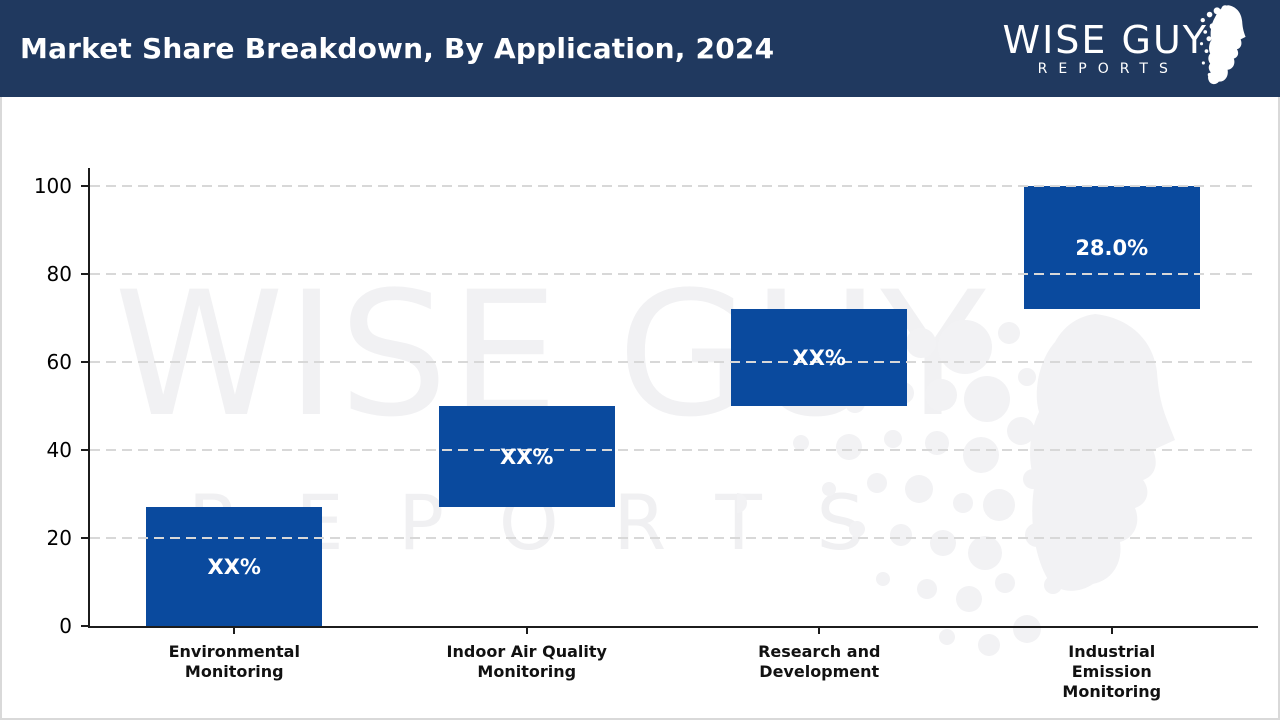 The image size is (1280, 720). What do you see at coordinates (673, 627) in the screenshot?
I see `x-axis-line` at bounding box center [673, 627].